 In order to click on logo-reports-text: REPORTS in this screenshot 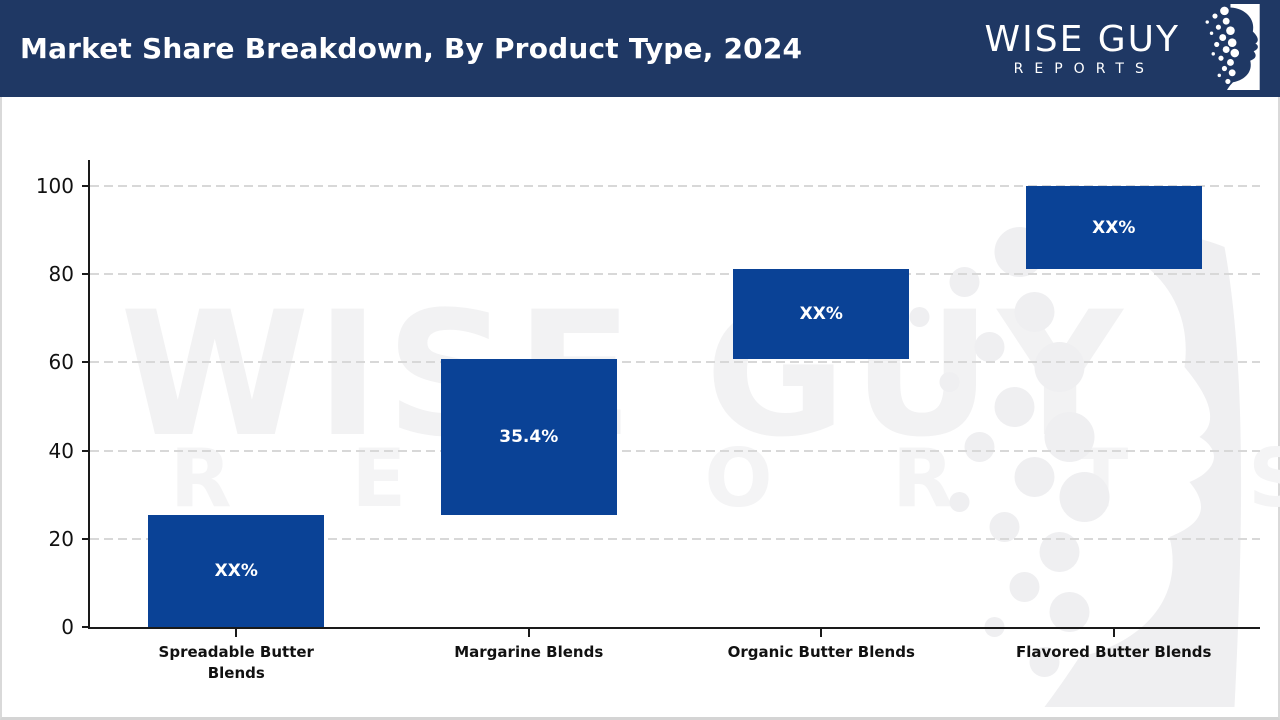, I will do `click(1084, 68)`.